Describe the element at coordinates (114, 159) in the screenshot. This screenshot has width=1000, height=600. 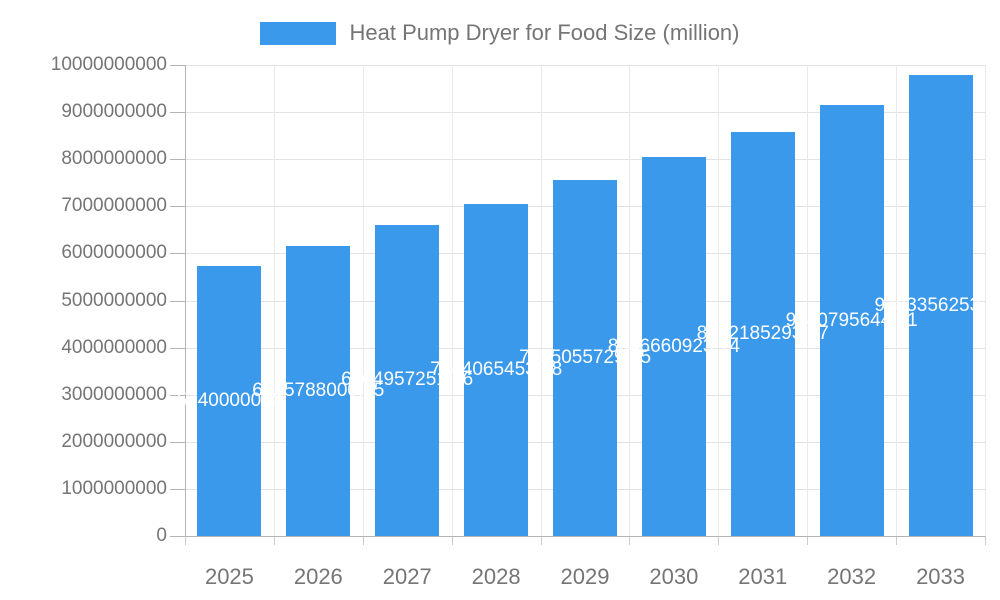
I see `y-axis-tick-label: 8000000000` at that location.